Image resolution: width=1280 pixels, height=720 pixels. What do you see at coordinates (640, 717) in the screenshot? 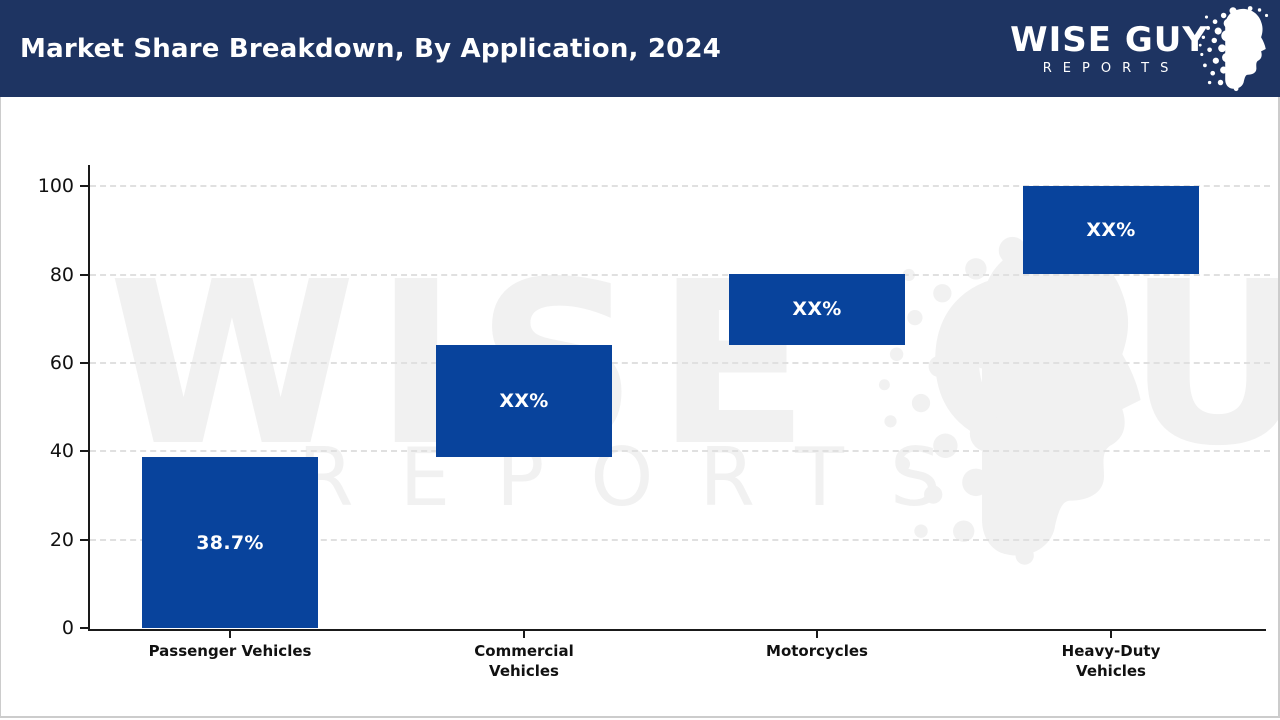
I see `bottom-border` at bounding box center [640, 717].